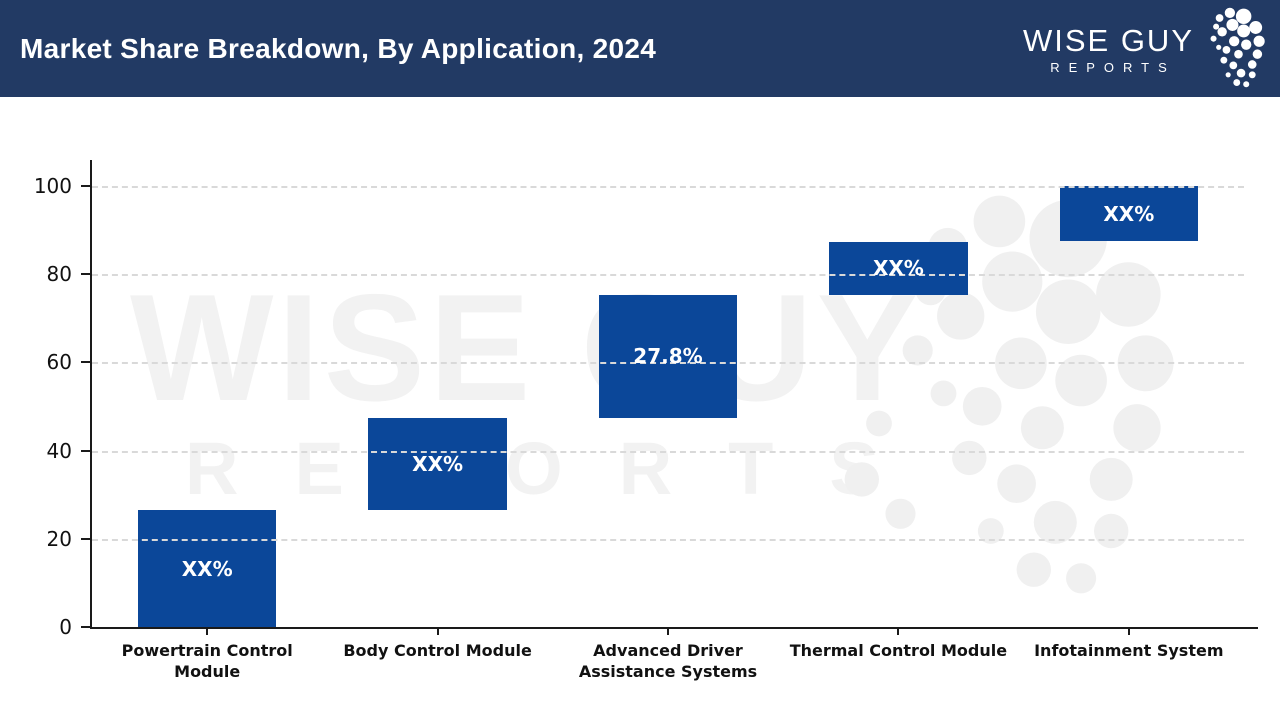  Describe the element at coordinates (560, 468) in the screenshot. I see `watermark-text-2: REPORTS` at that location.